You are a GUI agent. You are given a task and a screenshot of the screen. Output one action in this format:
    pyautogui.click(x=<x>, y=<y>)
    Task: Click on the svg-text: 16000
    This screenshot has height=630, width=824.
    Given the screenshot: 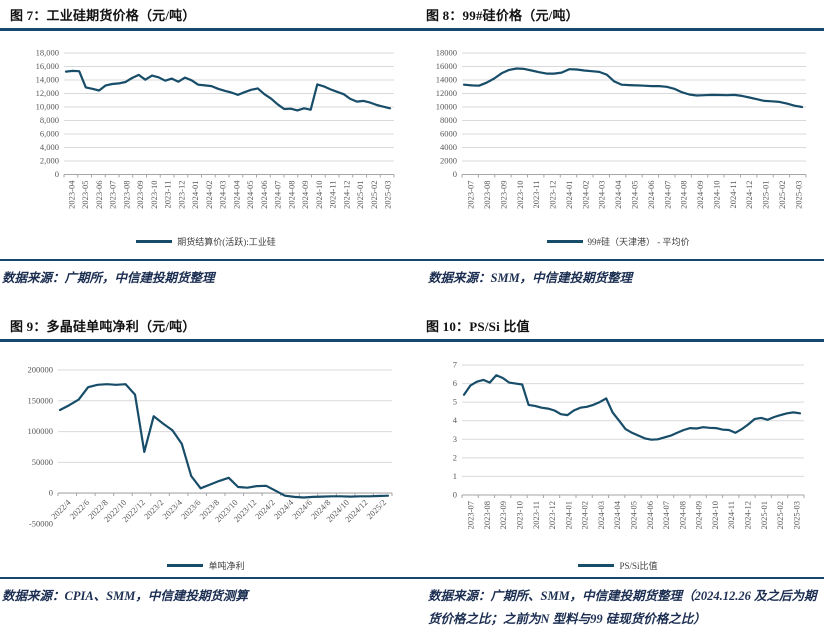 What is the action you would take?
    pyautogui.click(x=446, y=66)
    